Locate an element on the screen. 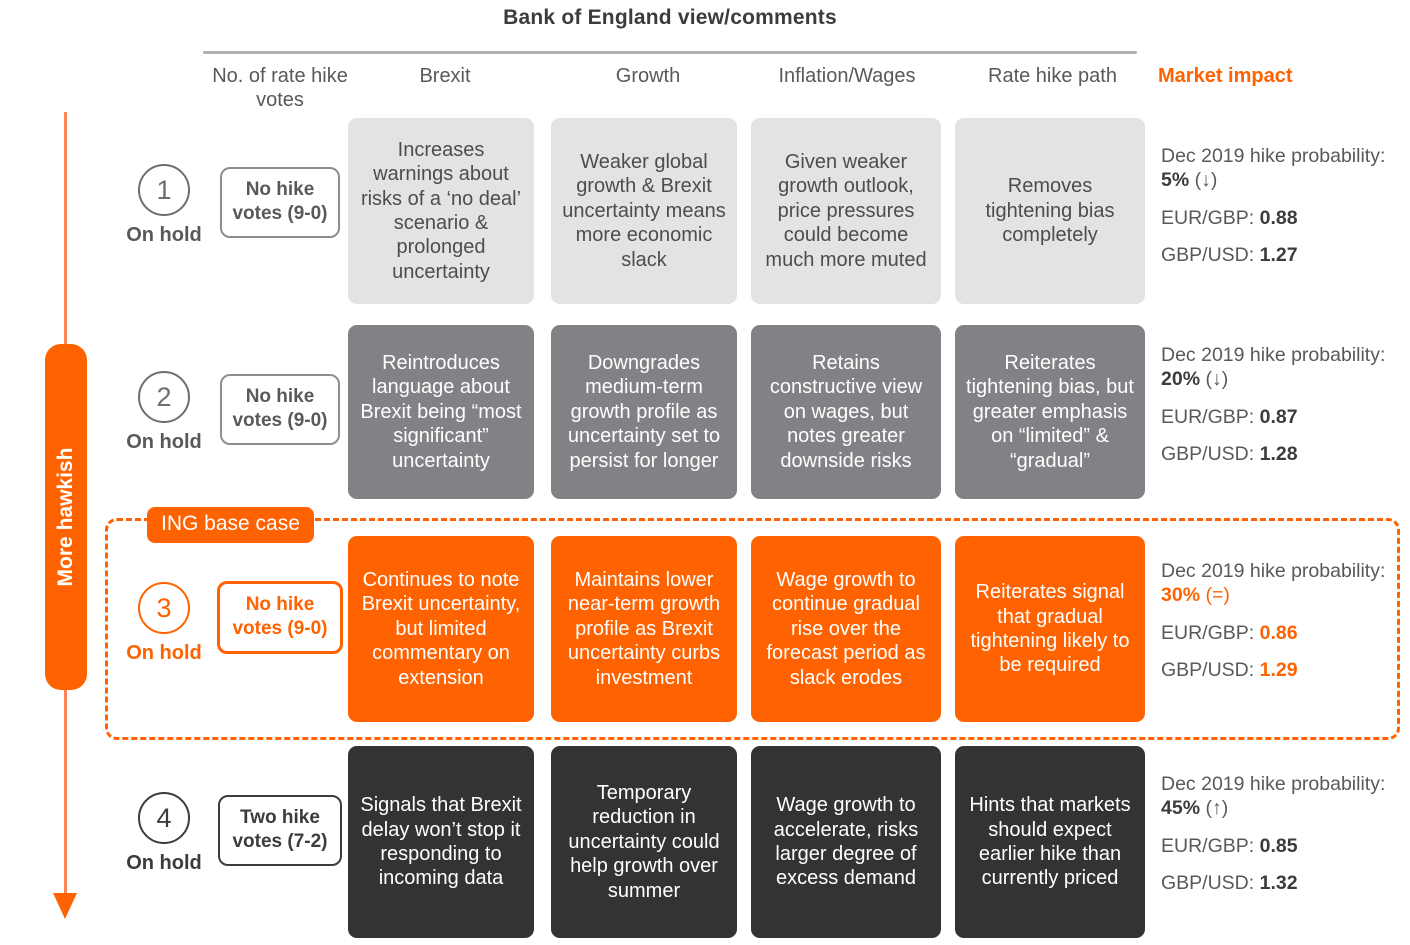 This screenshot has width=1410, height=945. scenario-indicator: 3 On hold is located at coordinates (164, 623).